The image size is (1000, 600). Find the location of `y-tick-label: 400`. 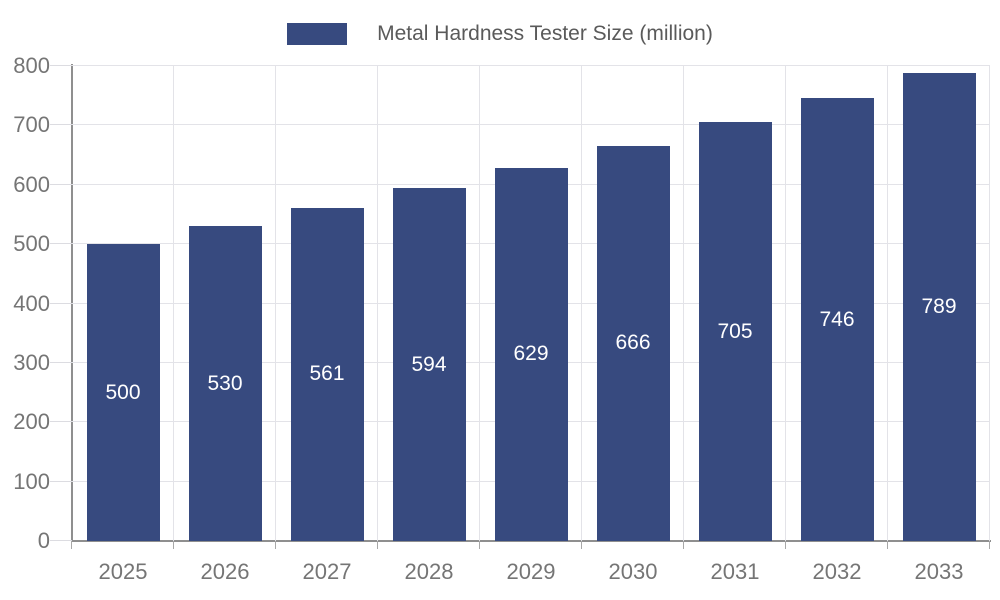

y-tick-label: 400 is located at coordinates (31, 303).